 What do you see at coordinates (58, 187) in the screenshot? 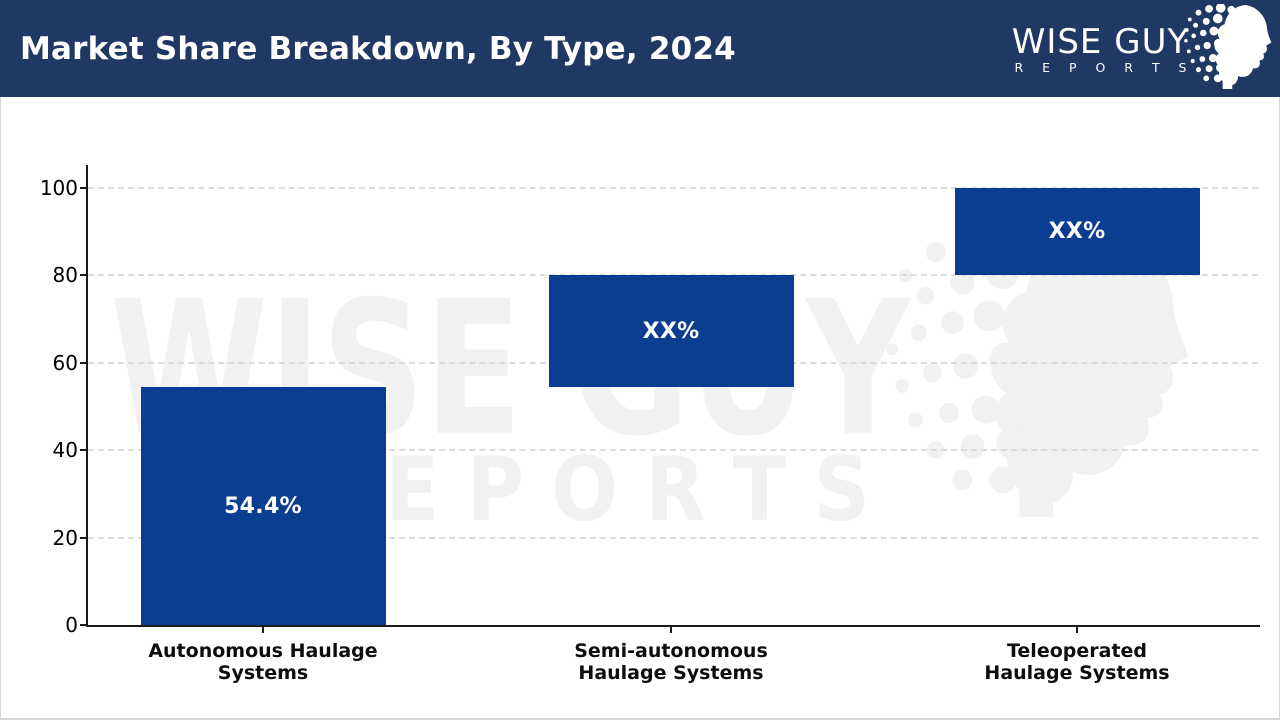
I see `y-tick-label: 100` at bounding box center [58, 187].